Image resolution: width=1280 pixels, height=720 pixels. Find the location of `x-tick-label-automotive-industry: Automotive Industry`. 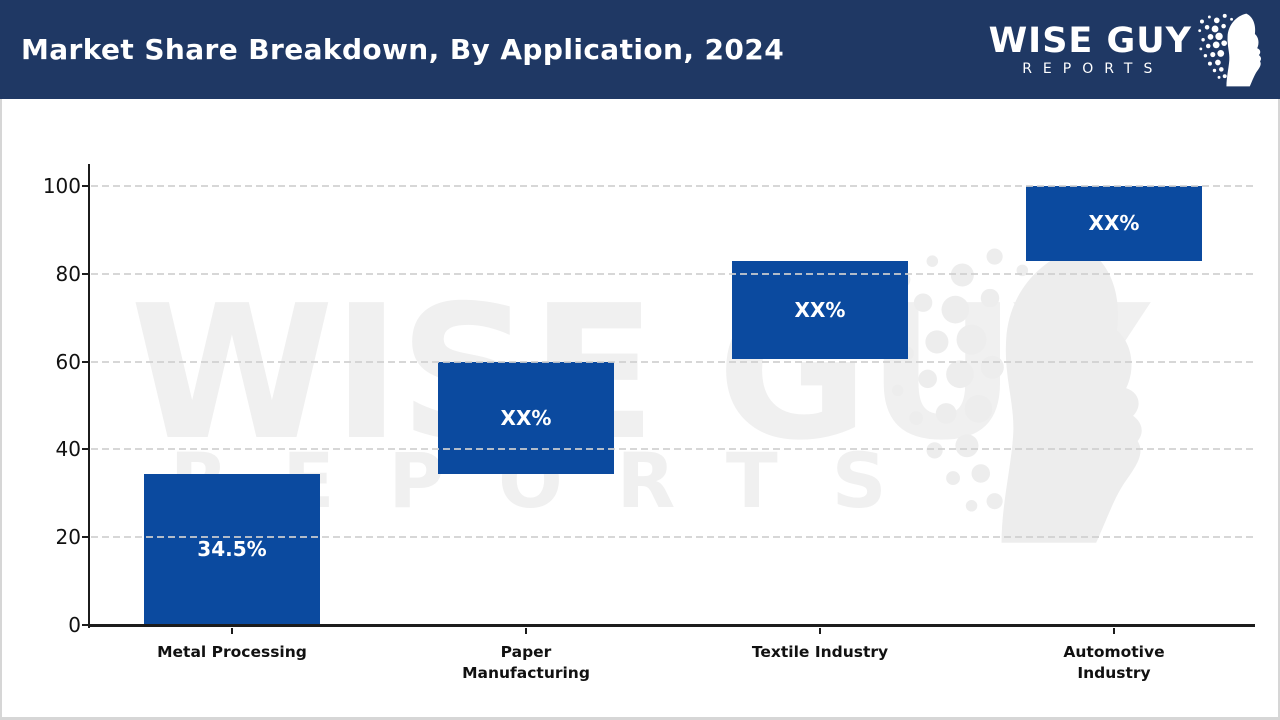

x-tick-label-automotive-industry: Automotive Industry is located at coordinates (1114, 662).